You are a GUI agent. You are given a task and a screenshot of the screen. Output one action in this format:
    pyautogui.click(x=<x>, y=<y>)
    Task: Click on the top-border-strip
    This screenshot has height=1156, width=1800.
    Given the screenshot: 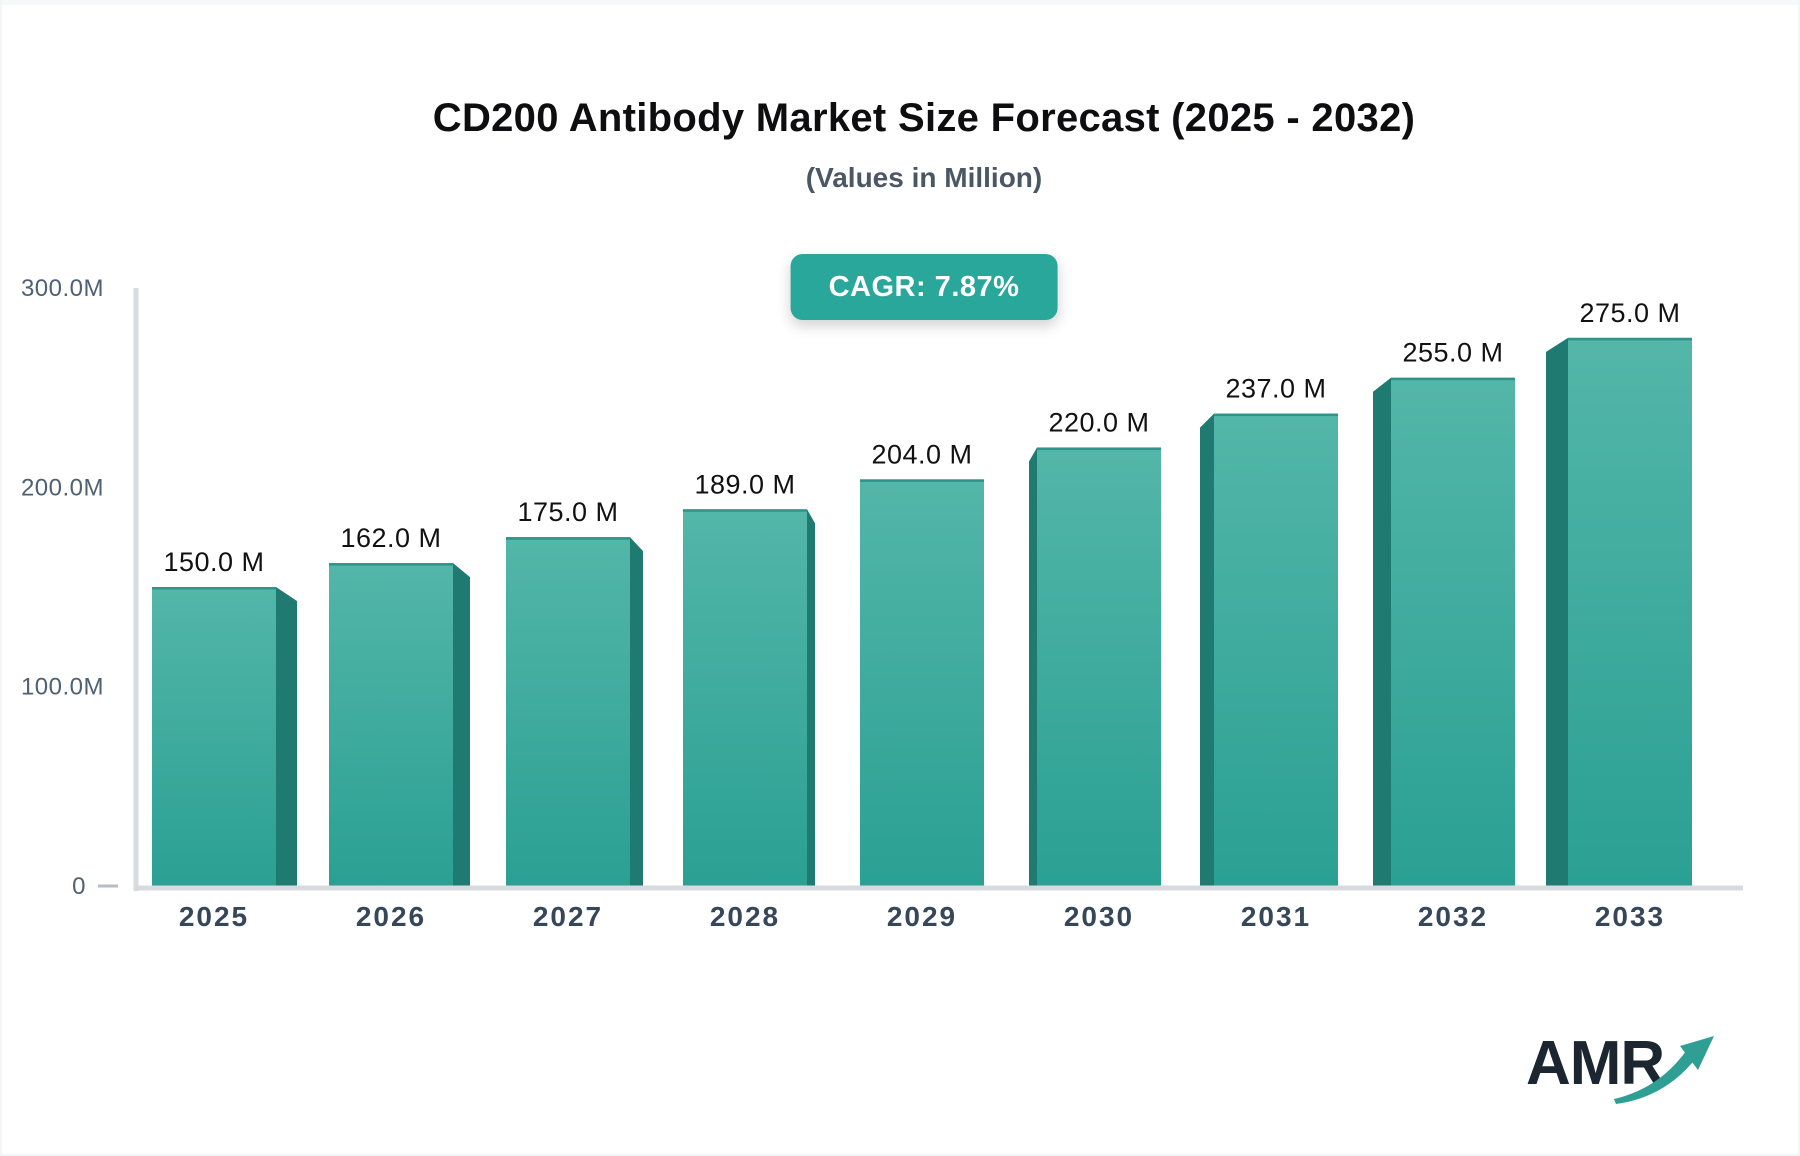 What is the action you would take?
    pyautogui.click(x=900, y=2)
    